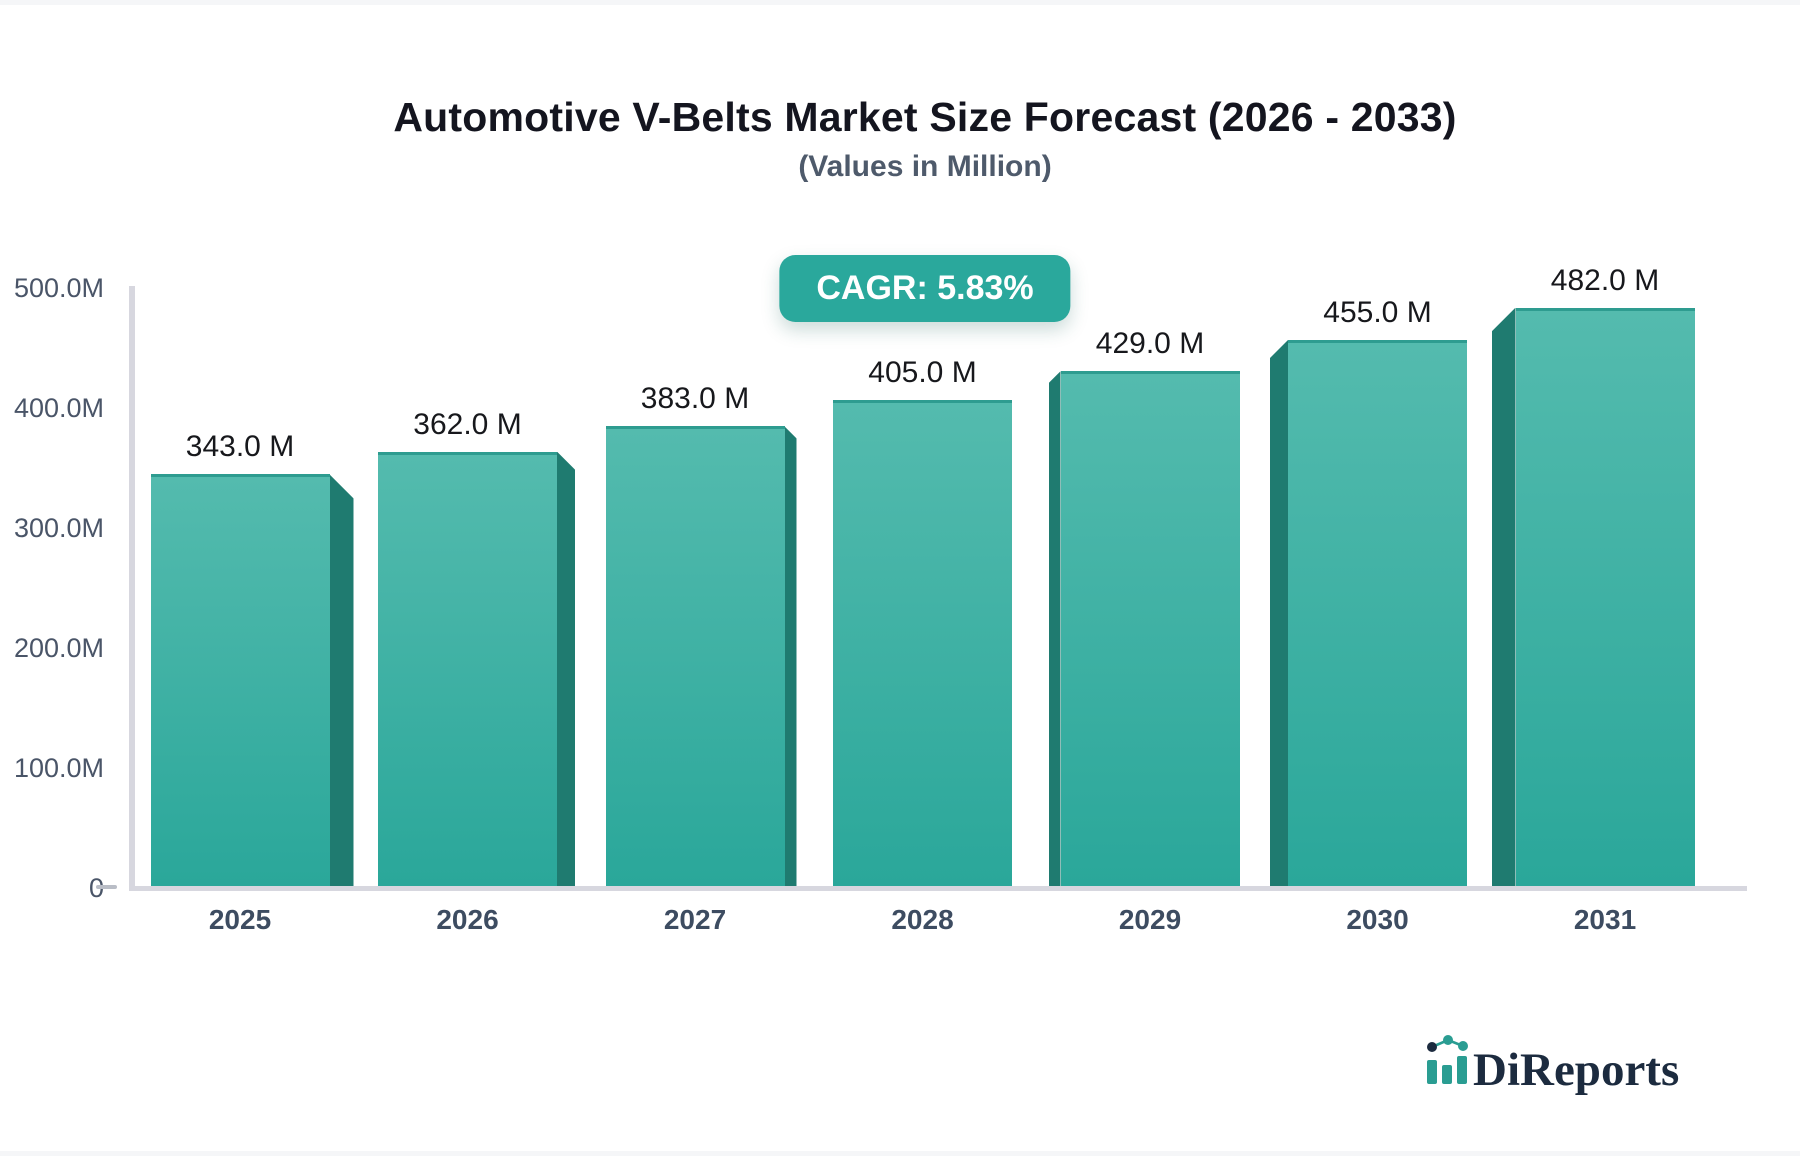 This screenshot has height=1156, width=1800. Describe the element at coordinates (695, 399) in the screenshot. I see `bar-value-label: 383.0 M` at that location.